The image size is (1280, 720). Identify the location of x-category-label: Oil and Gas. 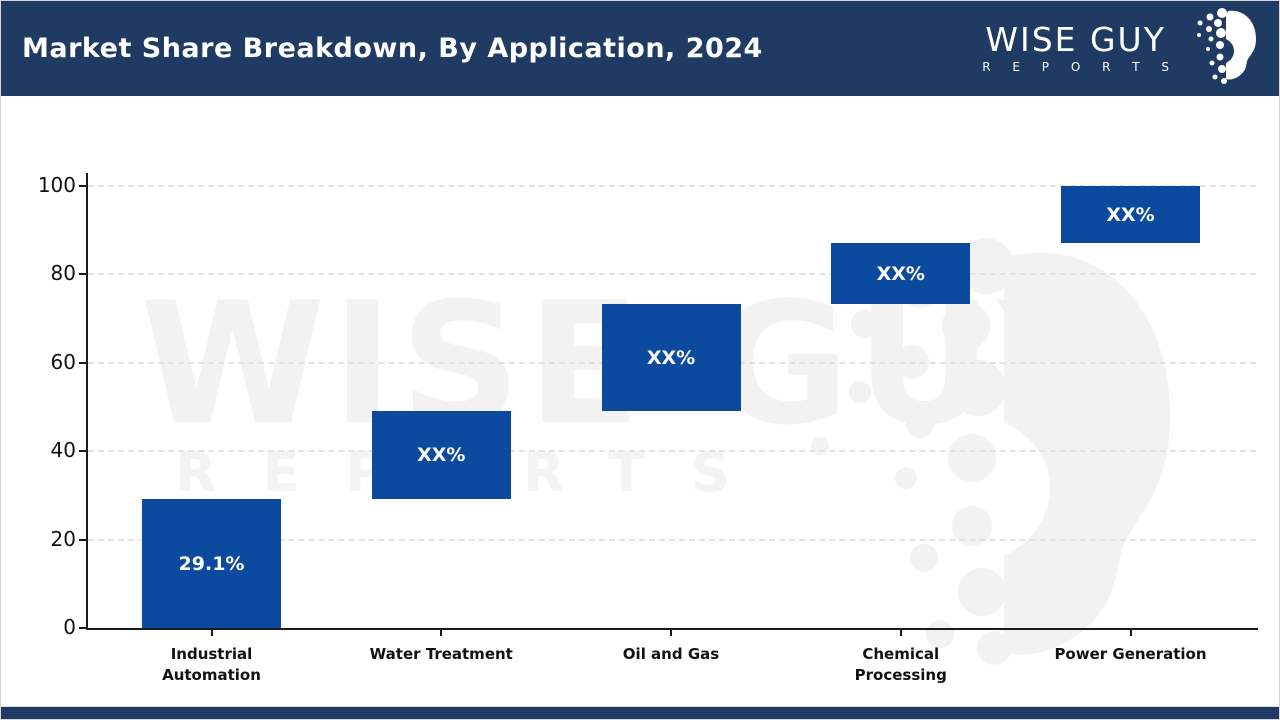
(671, 654).